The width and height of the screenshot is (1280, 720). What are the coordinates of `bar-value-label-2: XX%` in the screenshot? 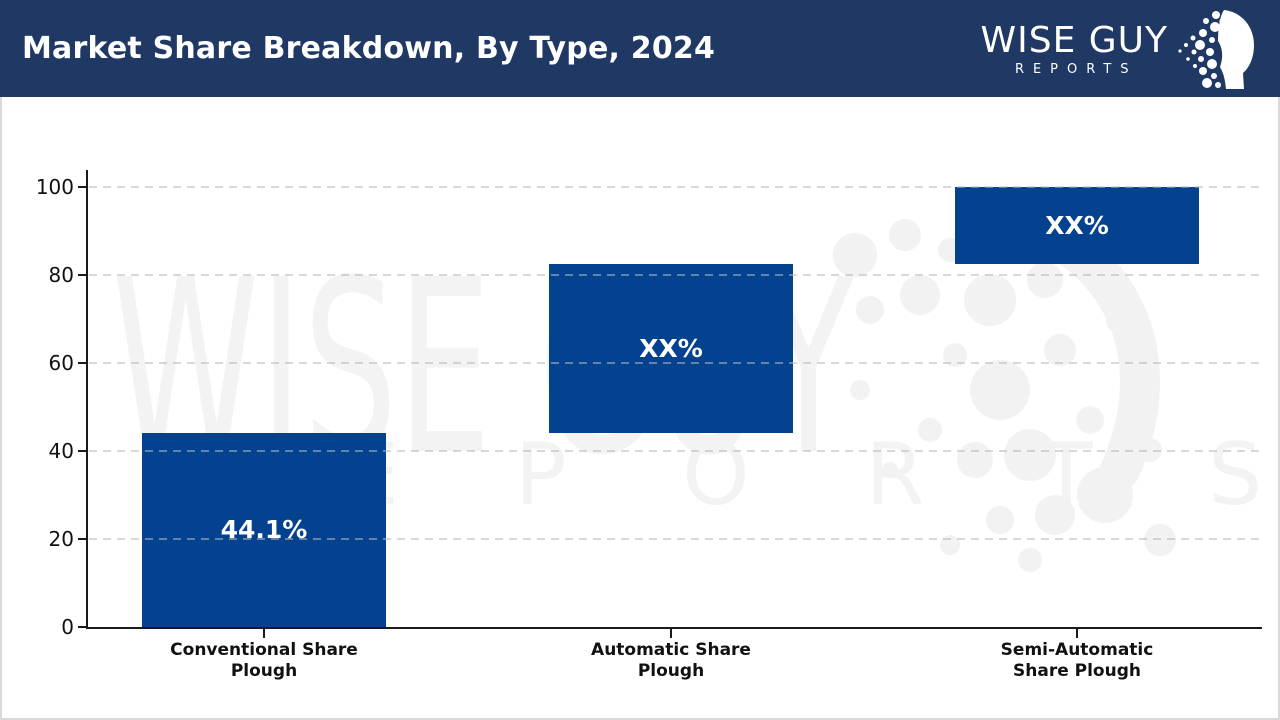 It's located at (671, 348).